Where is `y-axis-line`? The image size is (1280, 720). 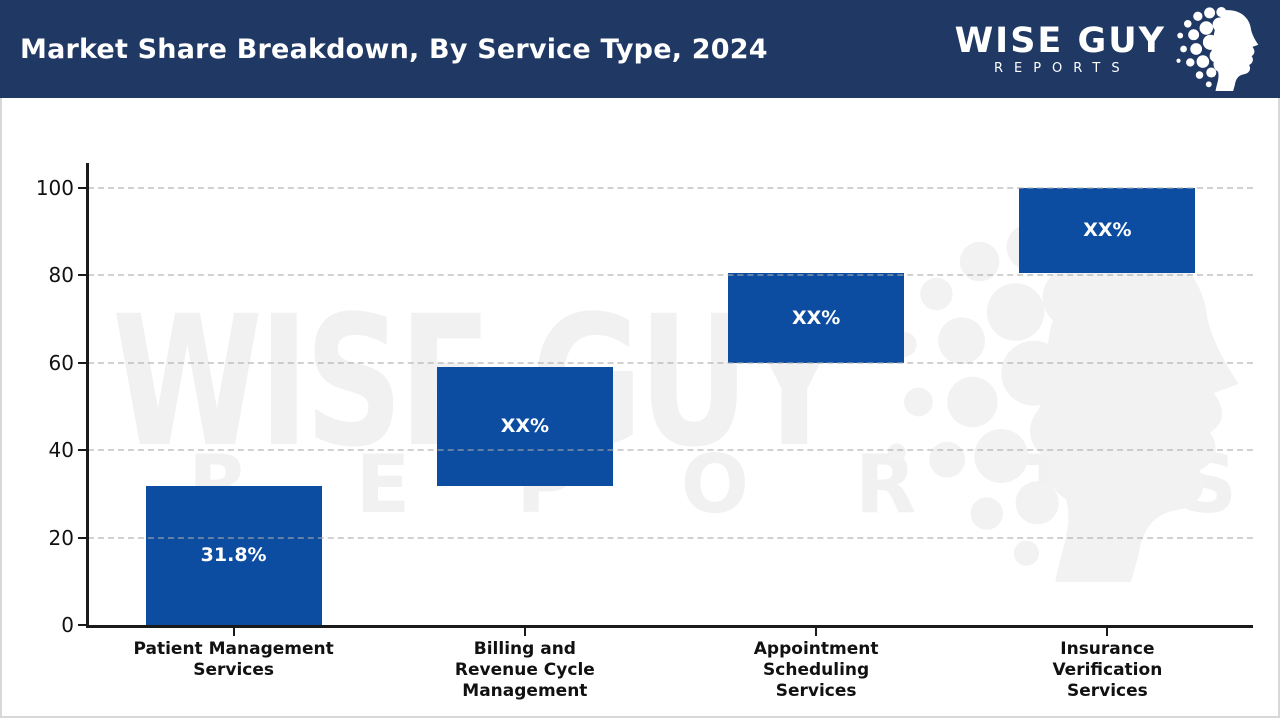
y-axis-line is located at coordinates (87, 395).